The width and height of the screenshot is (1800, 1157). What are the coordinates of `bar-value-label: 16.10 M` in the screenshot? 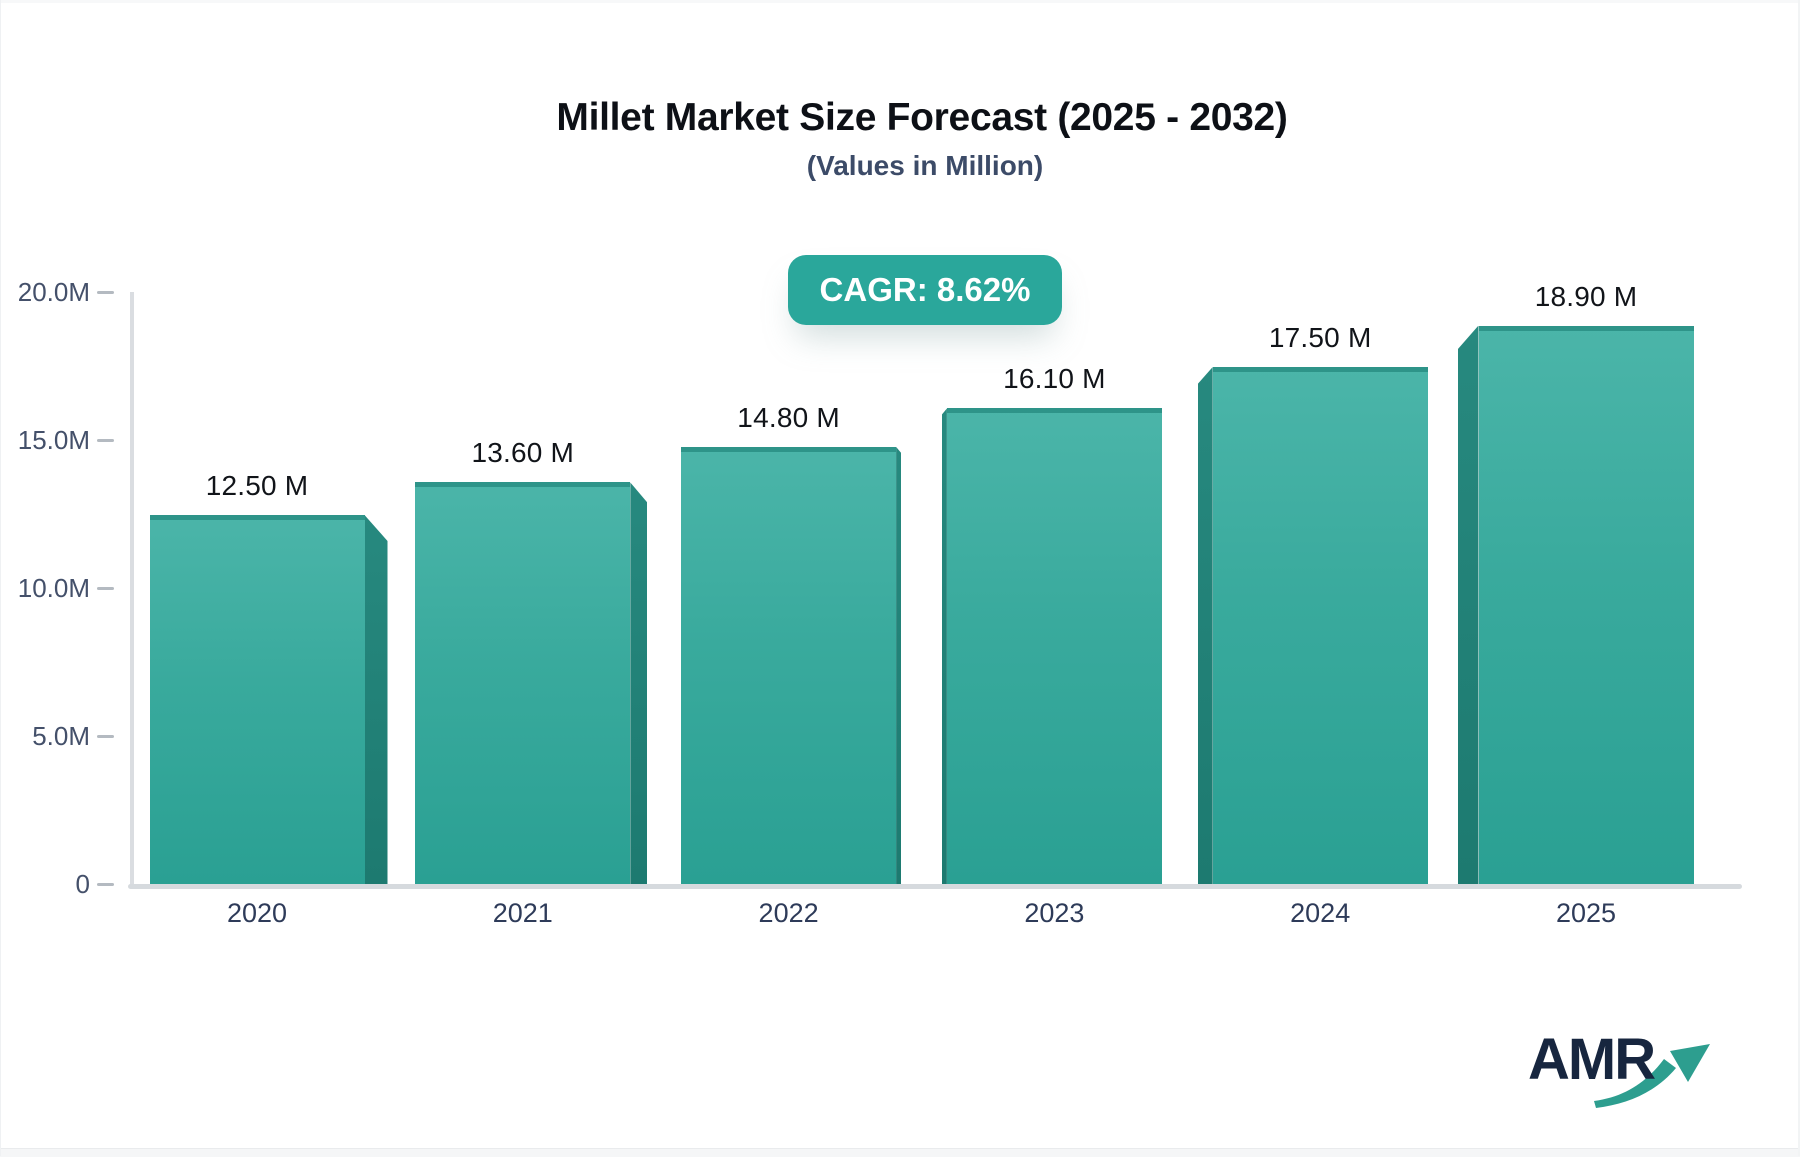 It's located at (1054, 379).